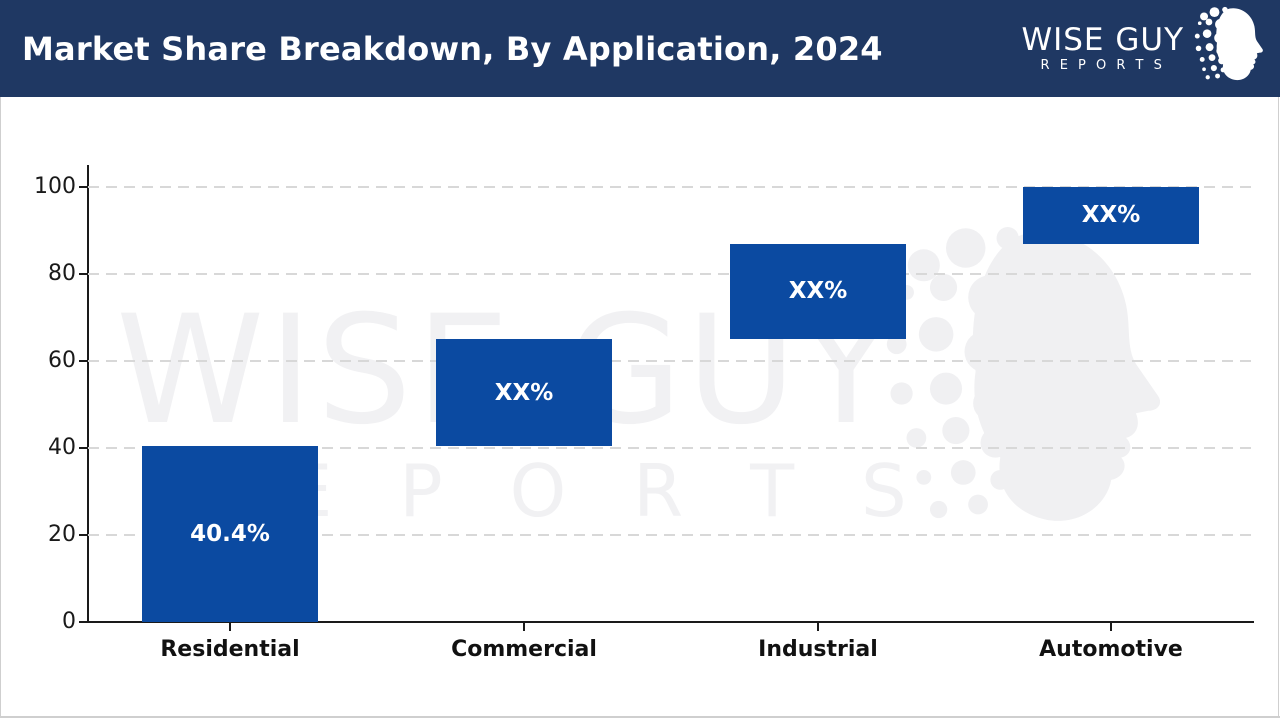 This screenshot has width=1280, height=720. Describe the element at coordinates (640, 717) in the screenshot. I see `card-border-bottom` at that location.